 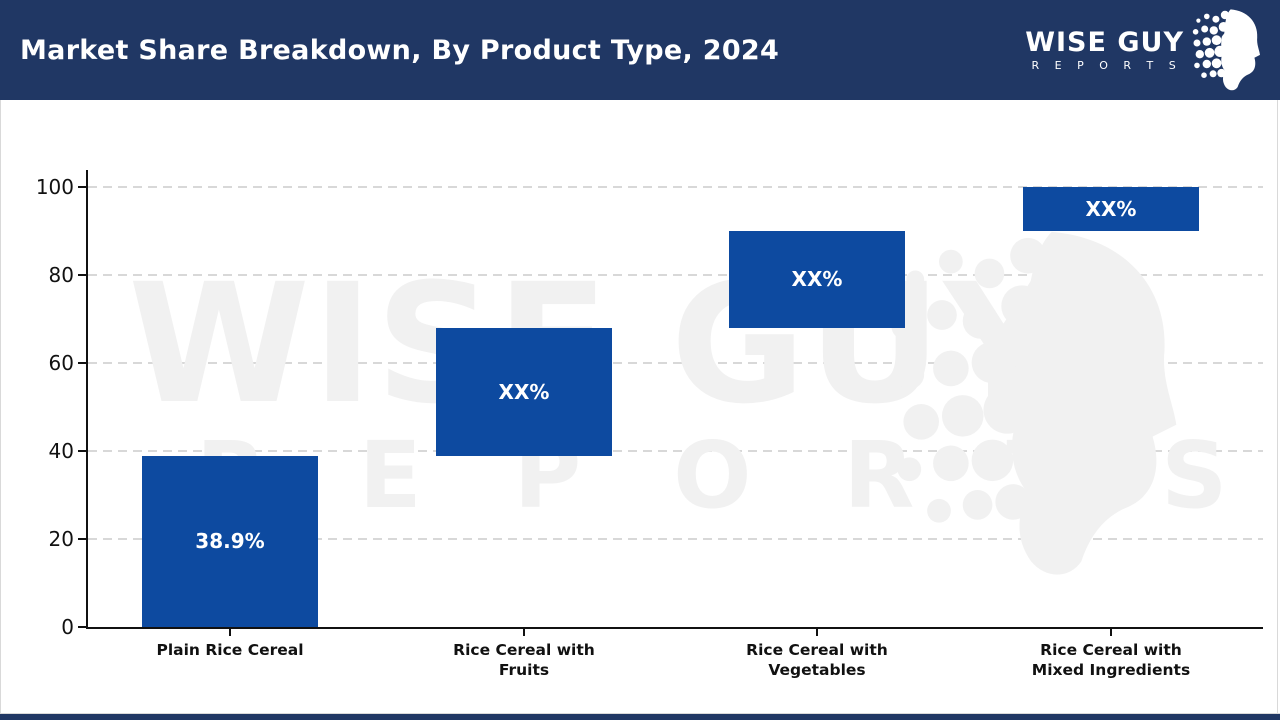 I want to click on x-category-label: Rice Cereal with Vegetables, so click(x=817, y=660).